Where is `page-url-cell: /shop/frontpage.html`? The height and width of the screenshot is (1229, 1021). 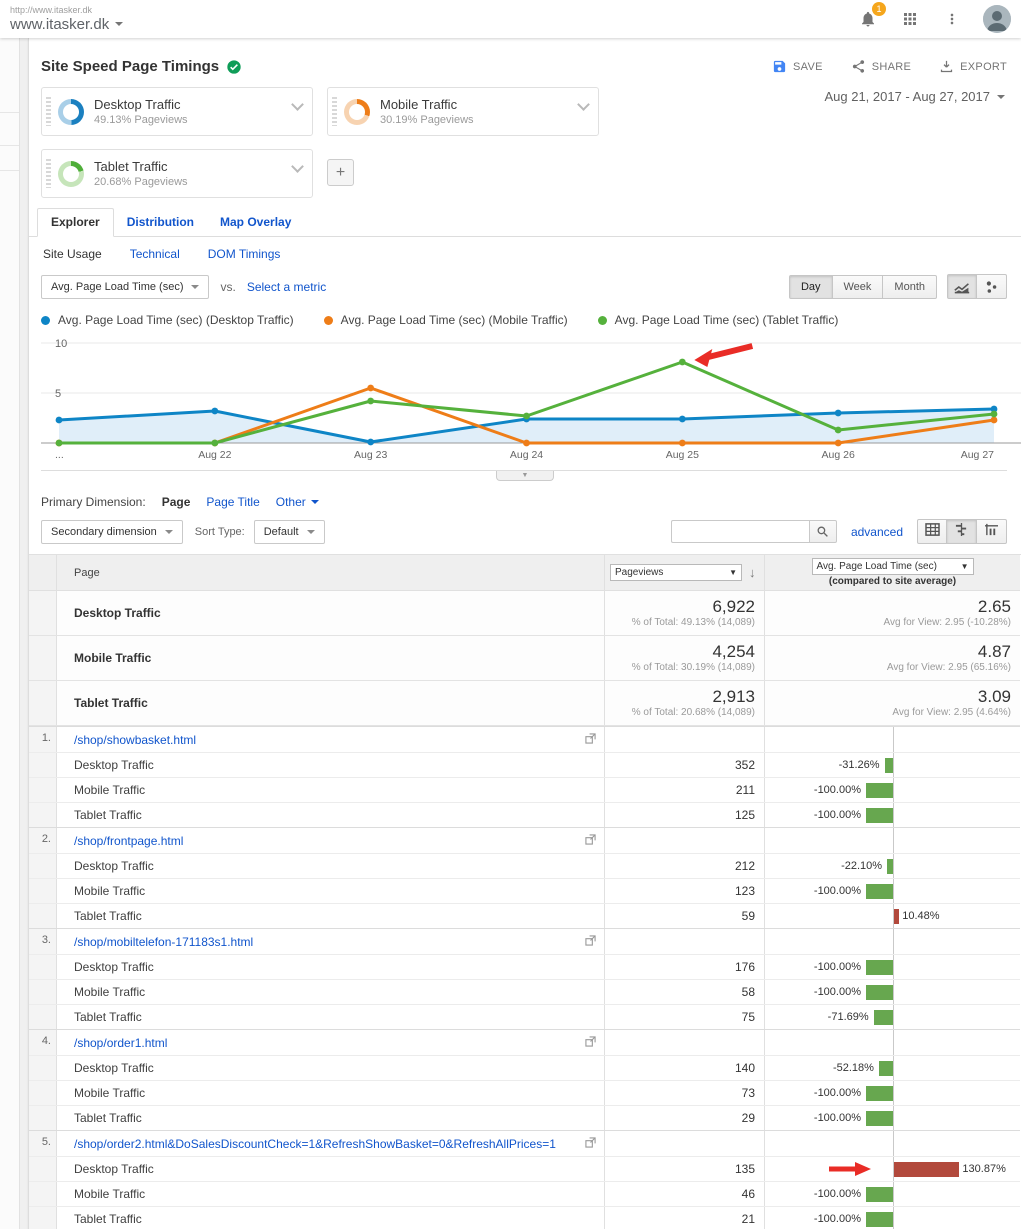 page-url-cell: /shop/frontpage.html is located at coordinates (330, 840).